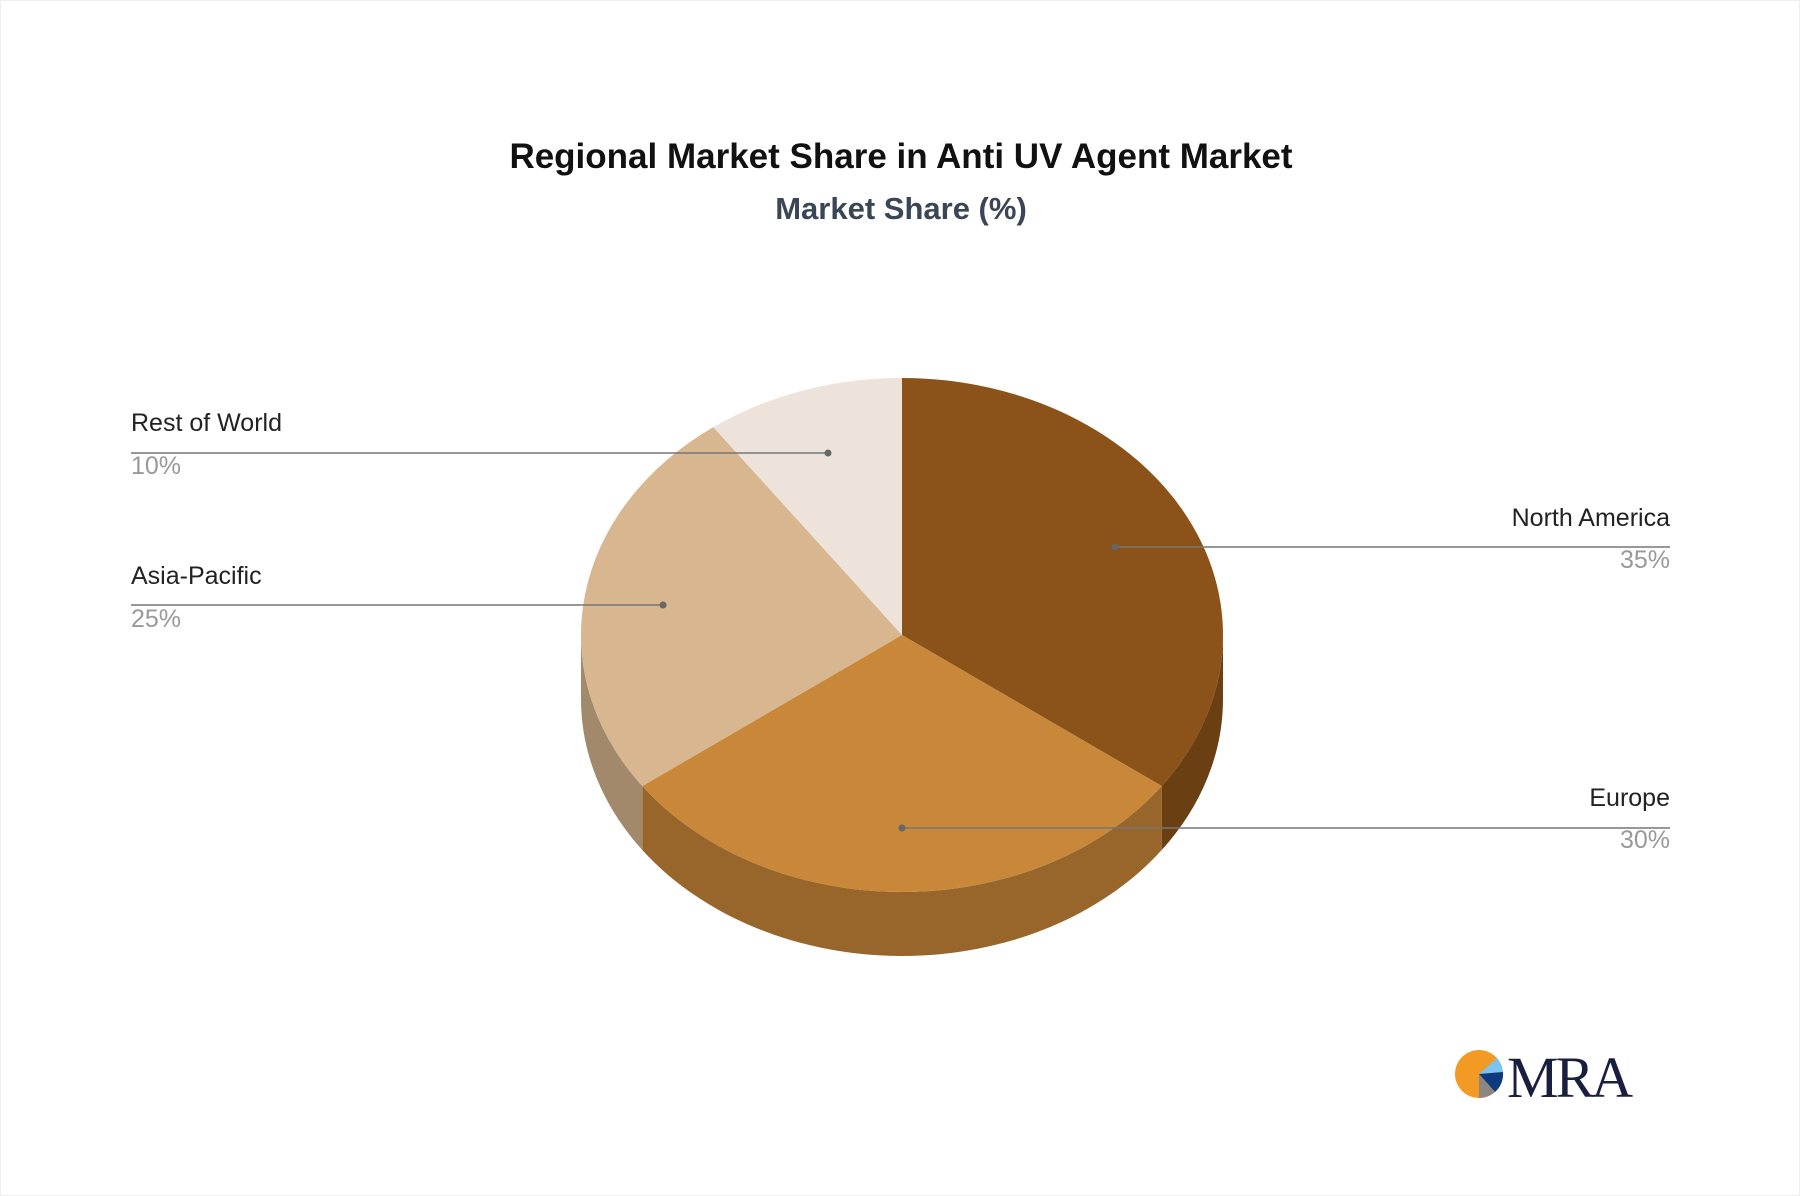 The height and width of the screenshot is (1196, 1800). What do you see at coordinates (1570, 1075) in the screenshot?
I see `logo-text: MRA` at bounding box center [1570, 1075].